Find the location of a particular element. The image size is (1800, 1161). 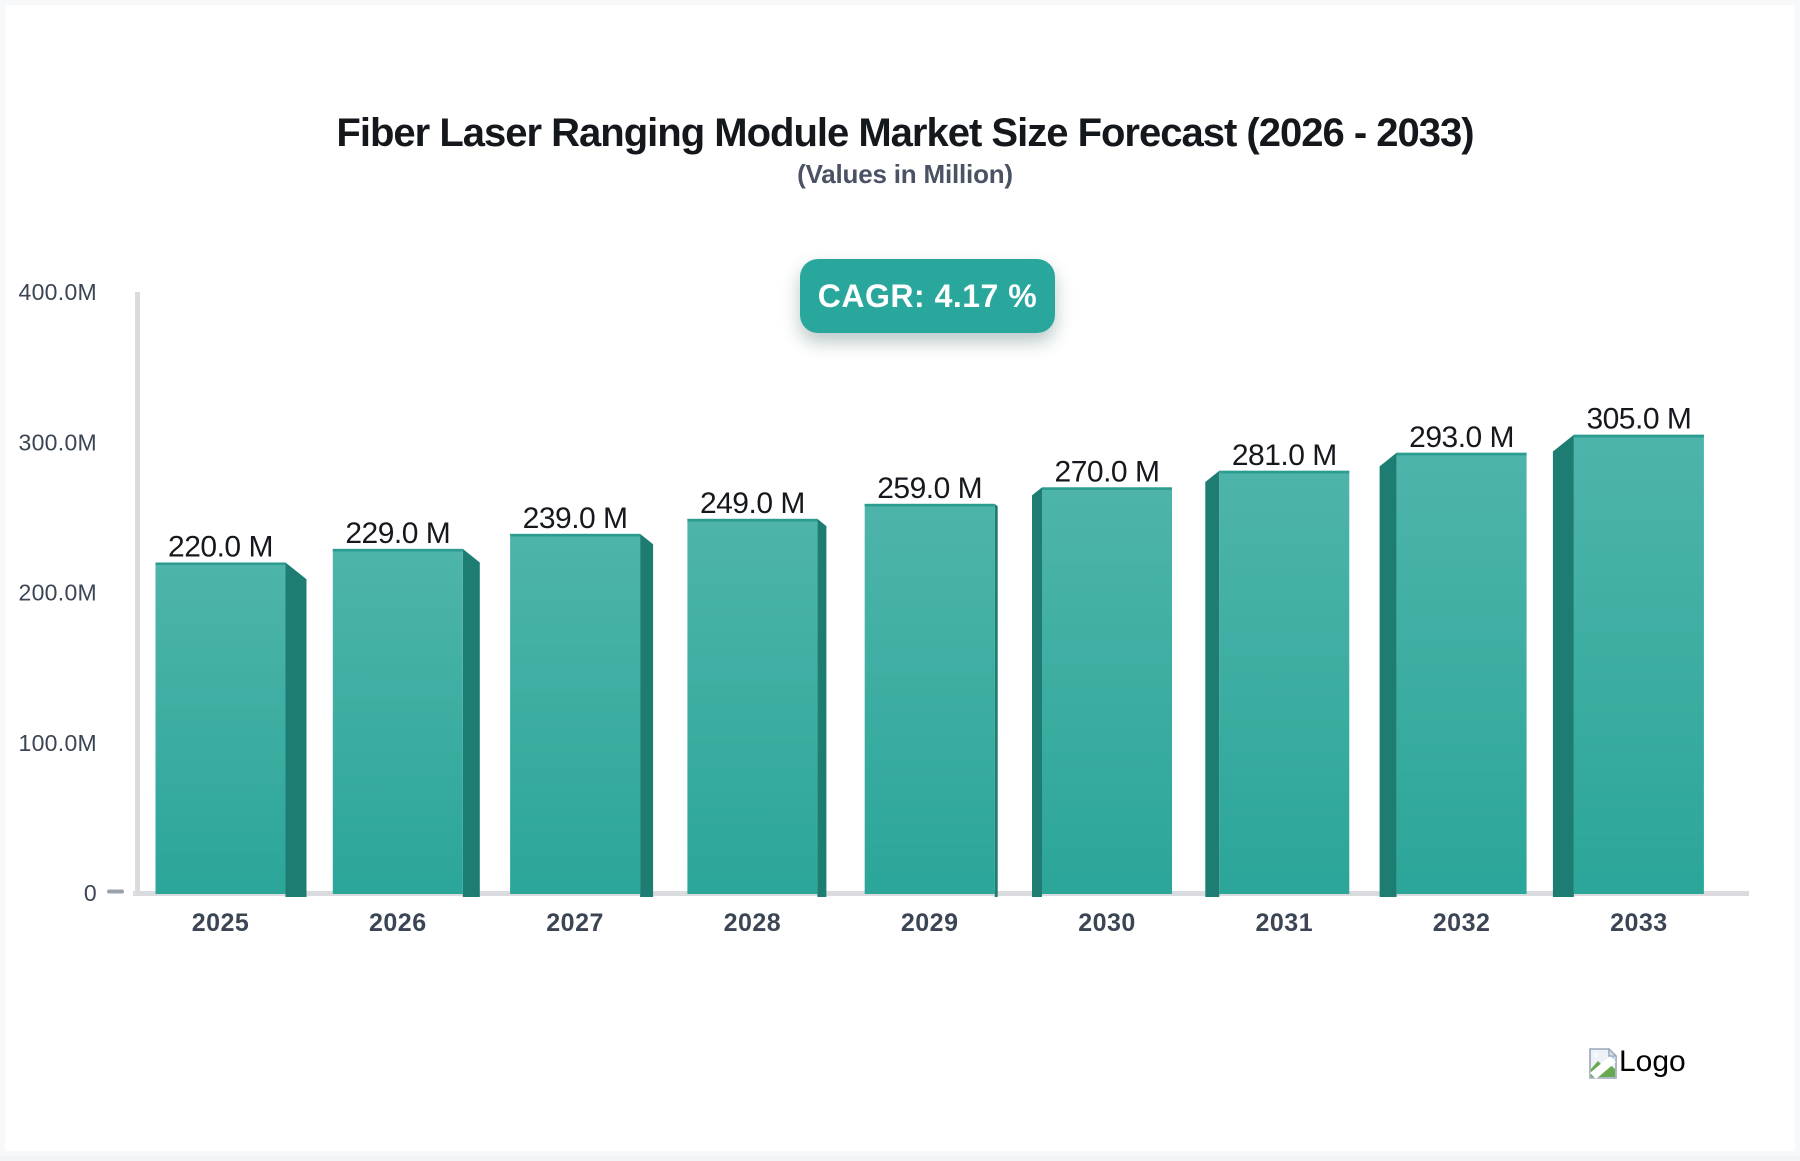

x-tick-label: 2028 is located at coordinates (753, 923).